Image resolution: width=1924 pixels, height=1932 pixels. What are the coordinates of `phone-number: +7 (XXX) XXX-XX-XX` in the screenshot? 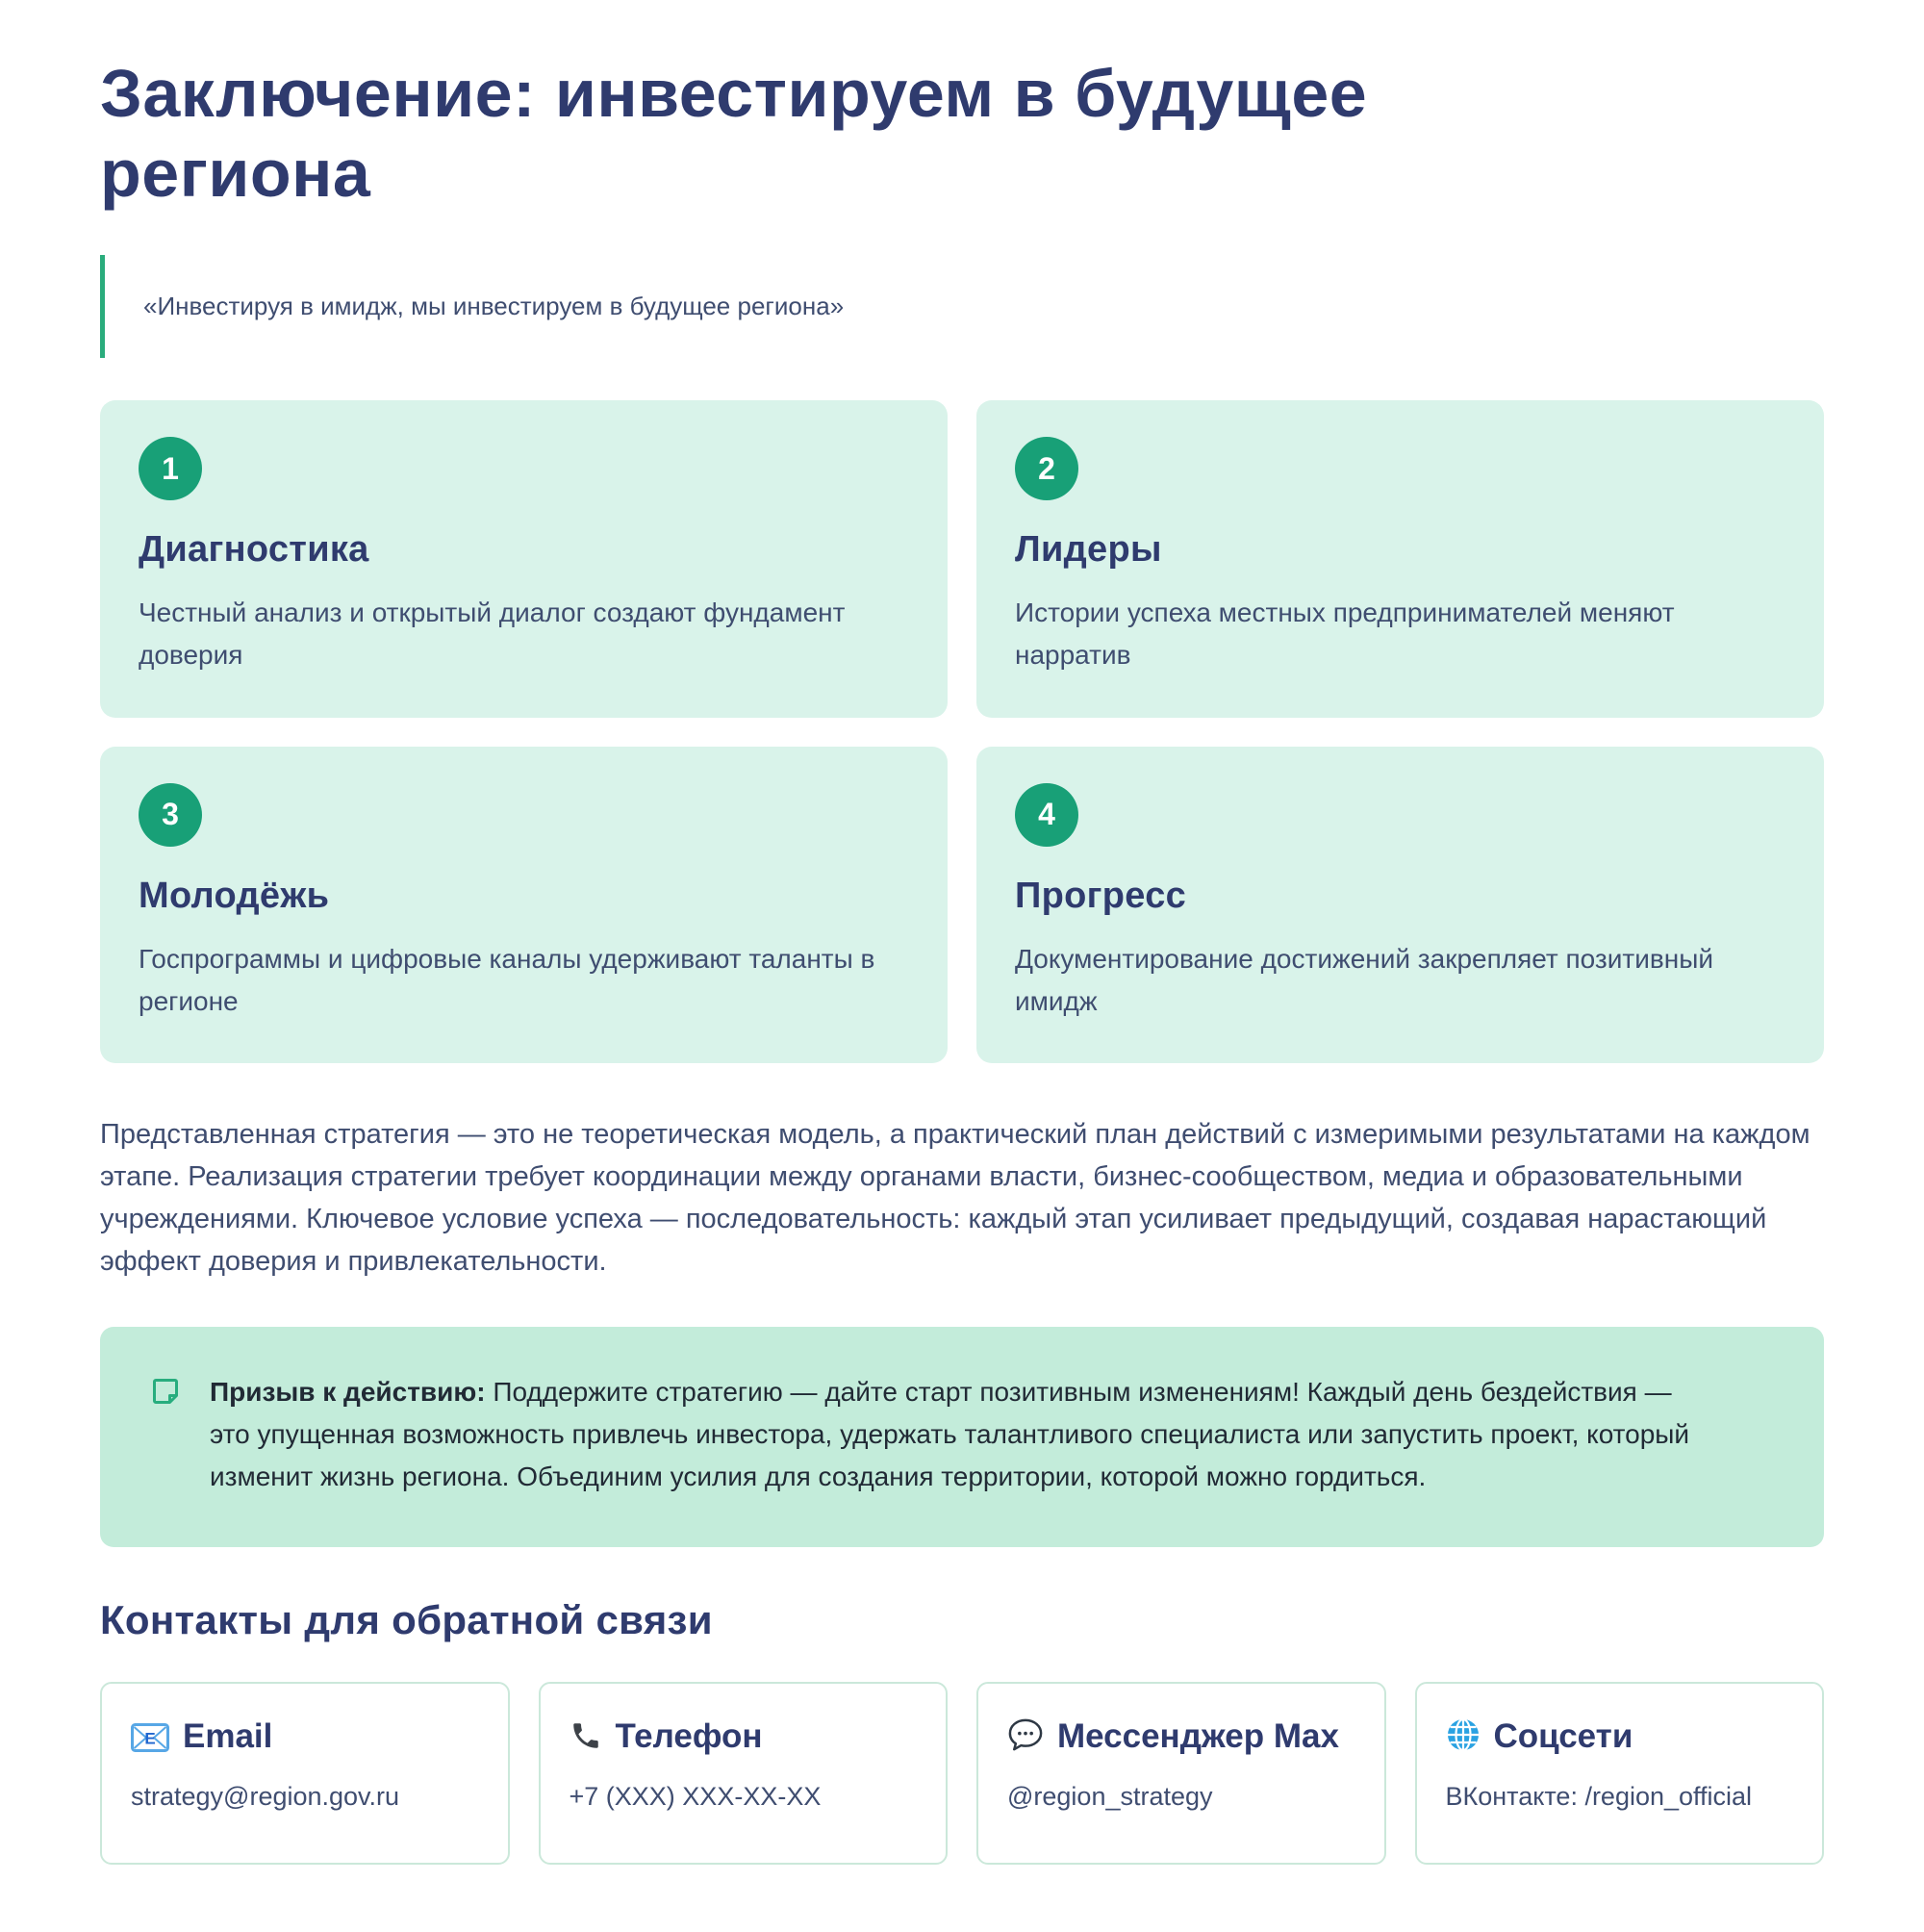 It's located at (695, 1796).